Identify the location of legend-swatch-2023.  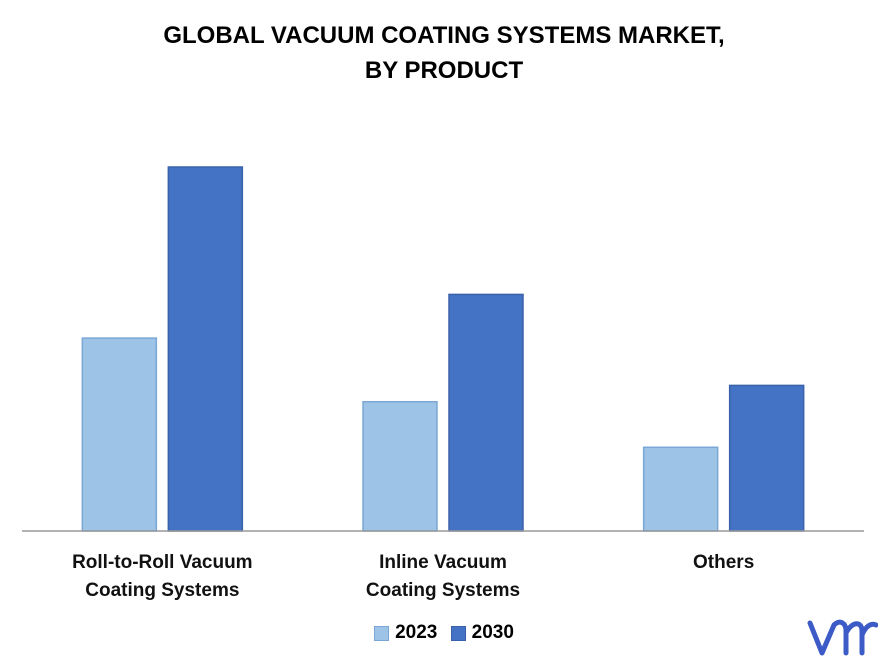
(382, 633).